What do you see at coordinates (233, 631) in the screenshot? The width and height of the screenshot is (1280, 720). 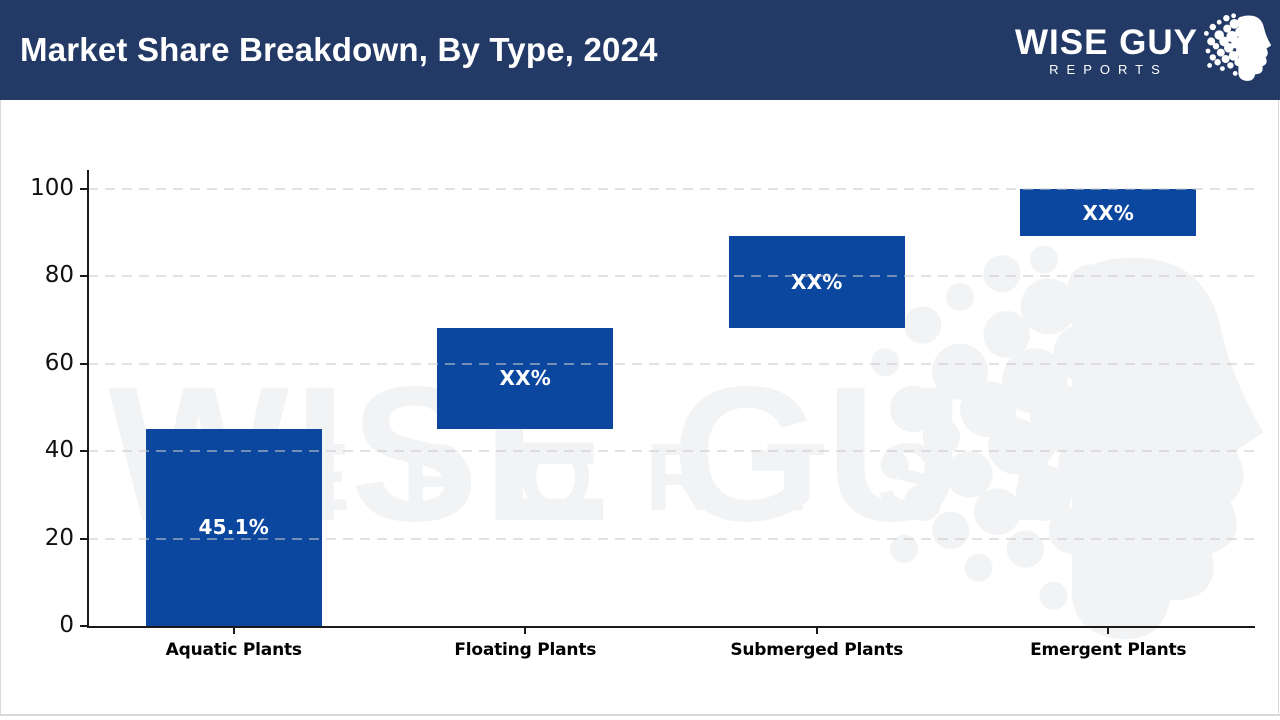 I see `x-tick-mark-aquatic-plants` at bounding box center [233, 631].